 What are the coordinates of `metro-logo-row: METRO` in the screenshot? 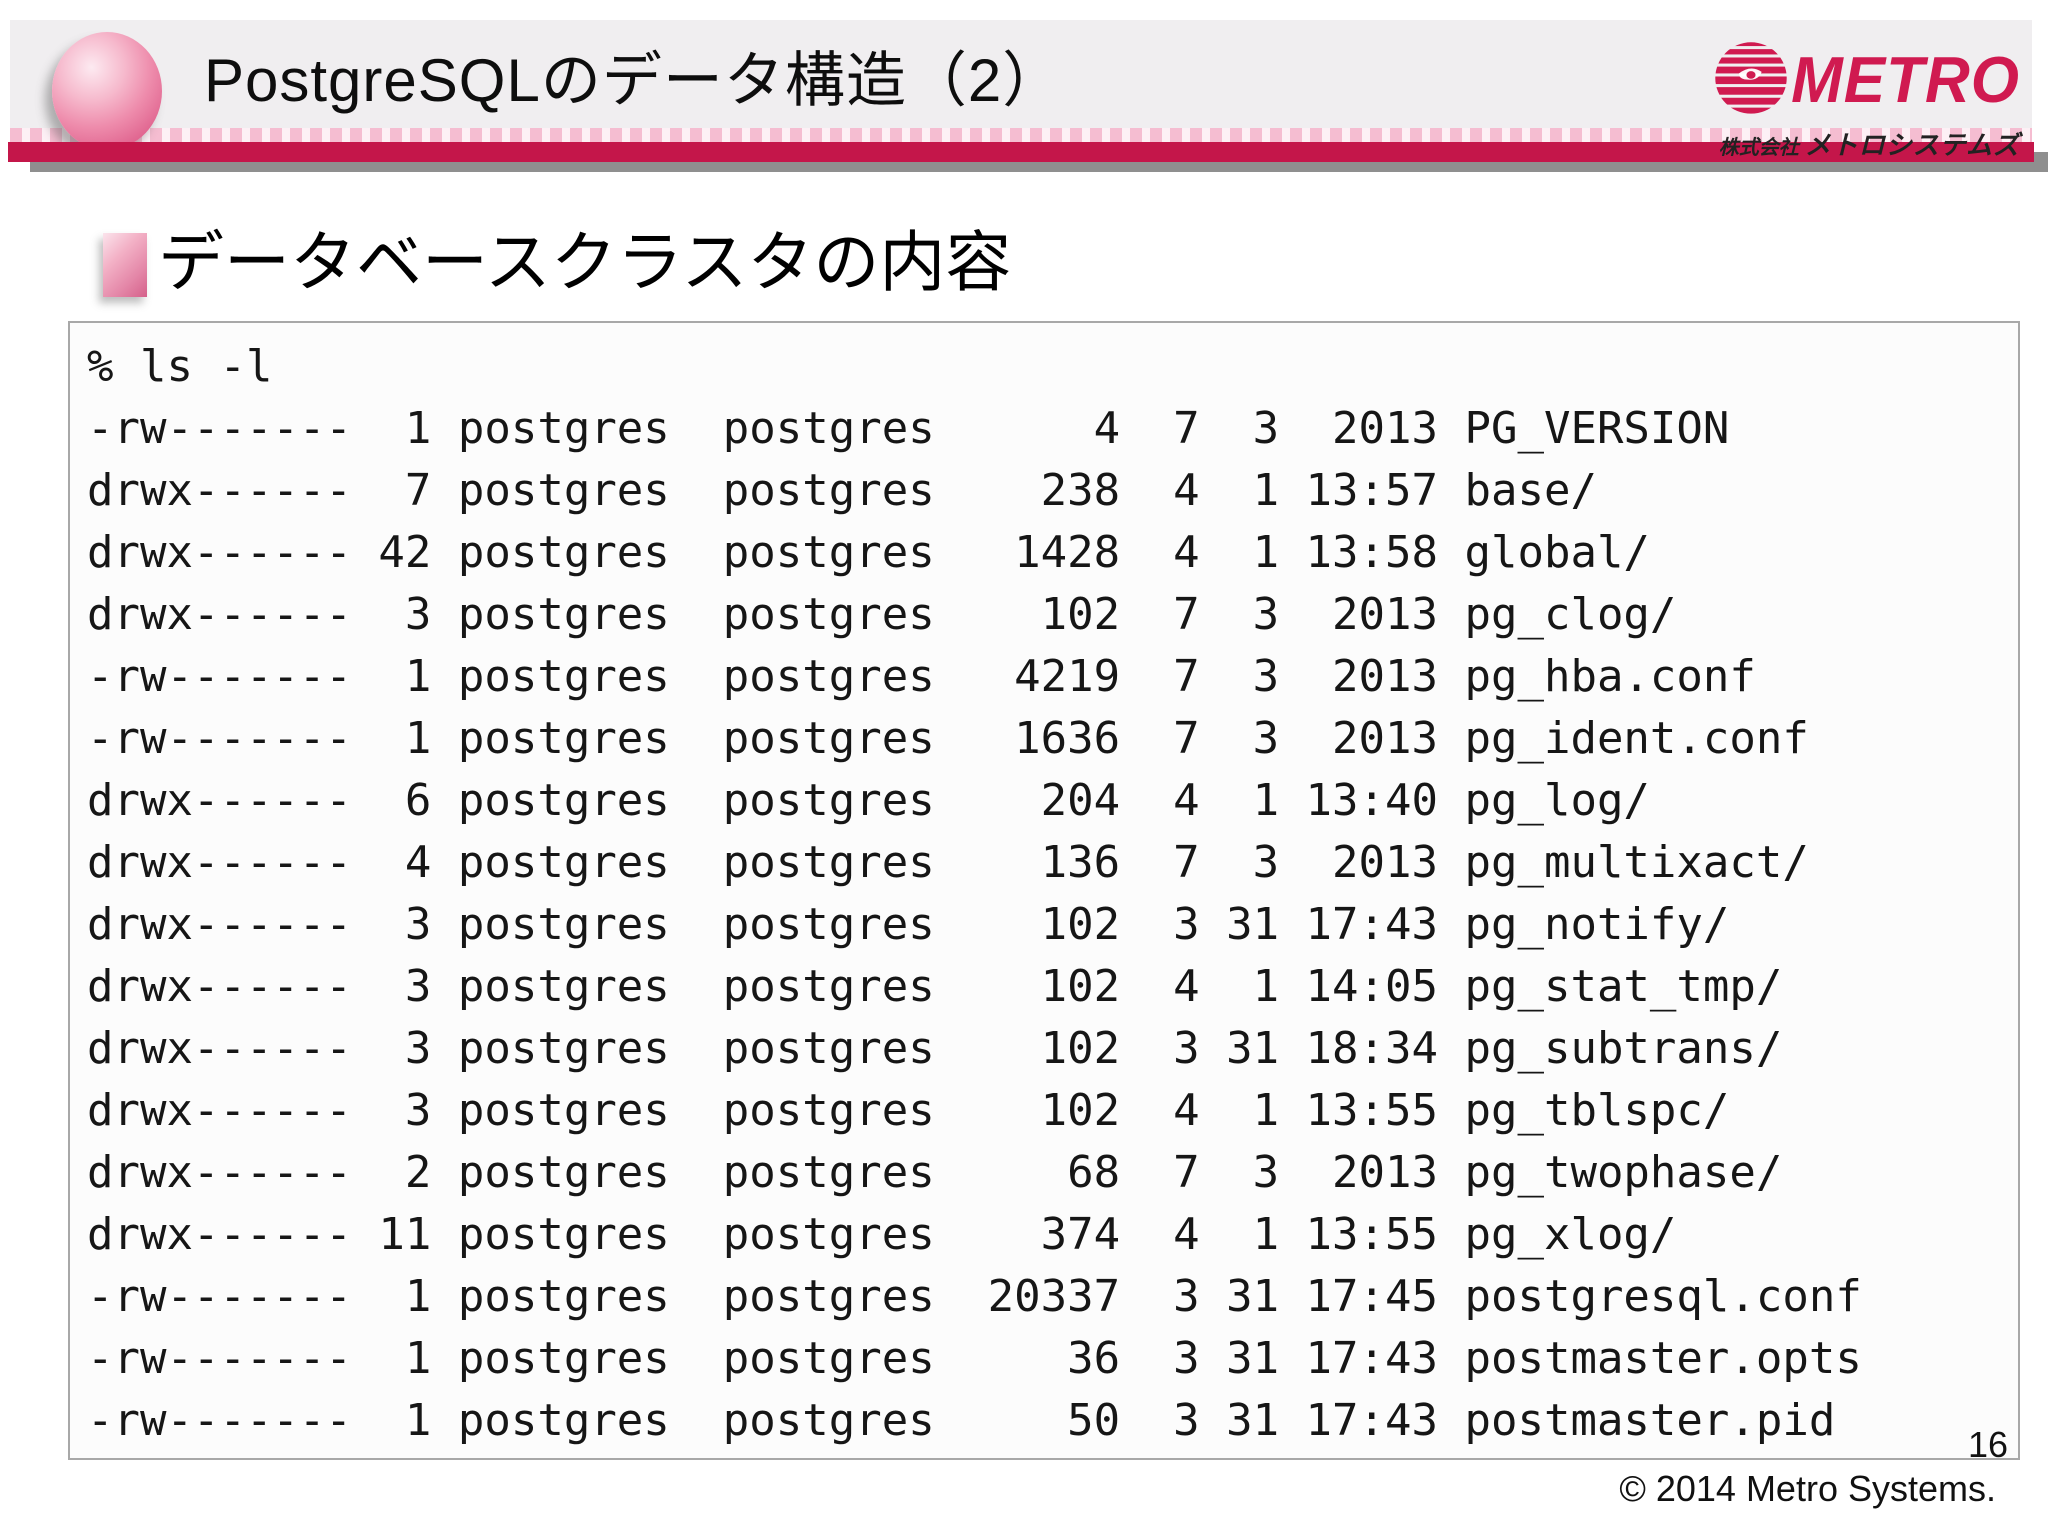 It's located at (1866, 80).